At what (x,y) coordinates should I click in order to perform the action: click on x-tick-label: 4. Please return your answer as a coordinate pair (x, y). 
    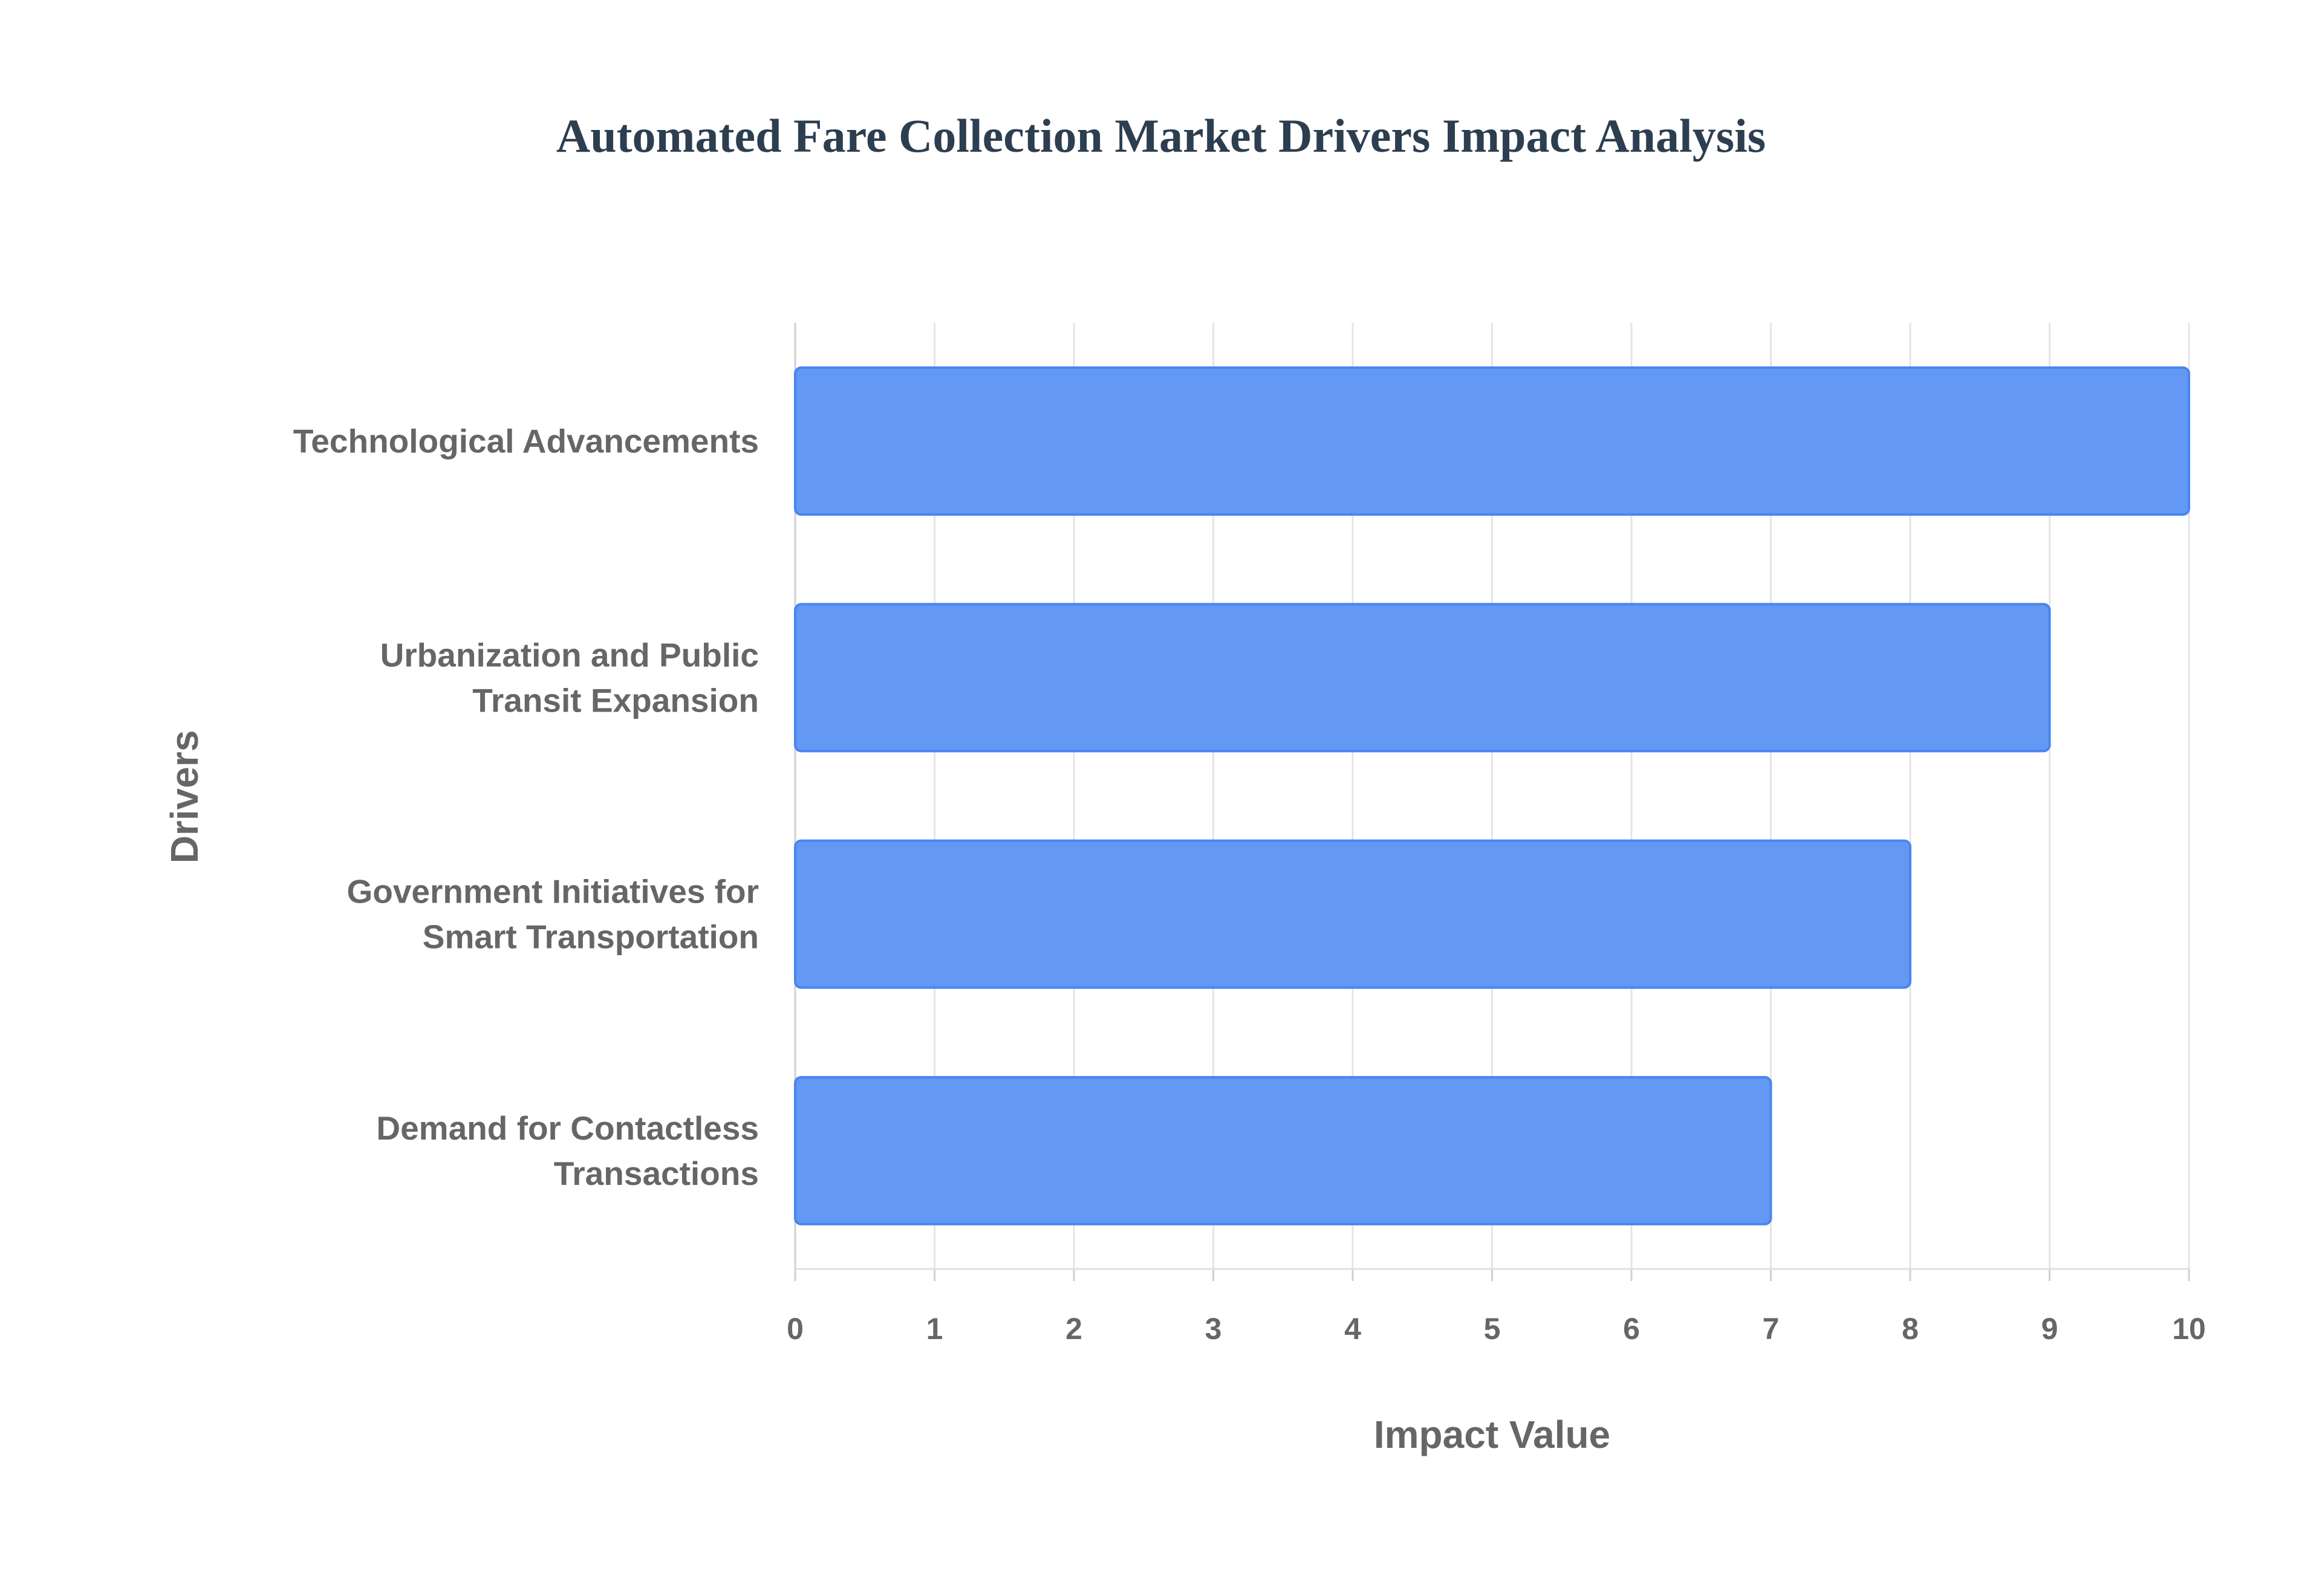
    Looking at the image, I should click on (1352, 1329).